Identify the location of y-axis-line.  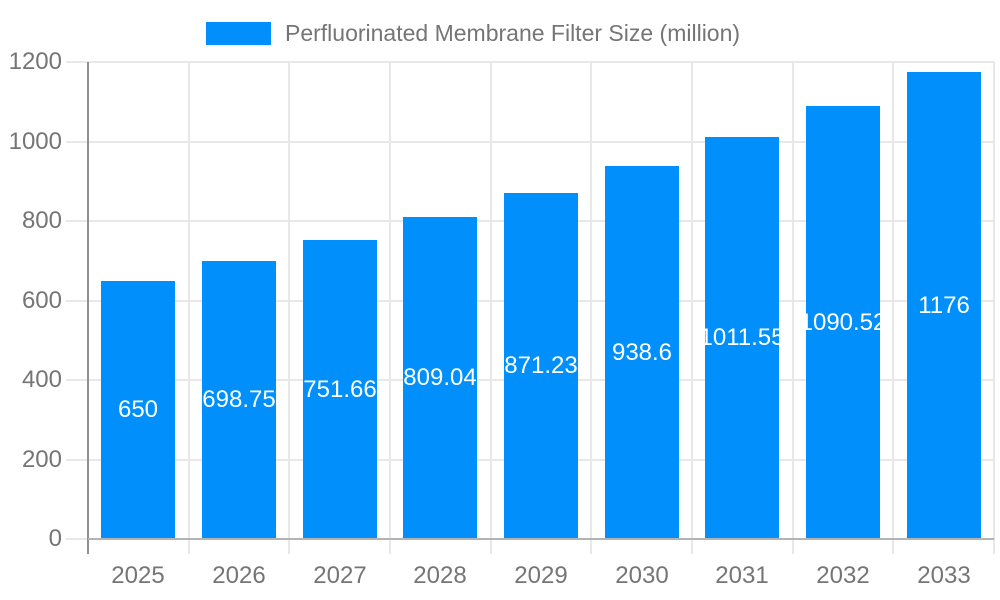
(88, 308).